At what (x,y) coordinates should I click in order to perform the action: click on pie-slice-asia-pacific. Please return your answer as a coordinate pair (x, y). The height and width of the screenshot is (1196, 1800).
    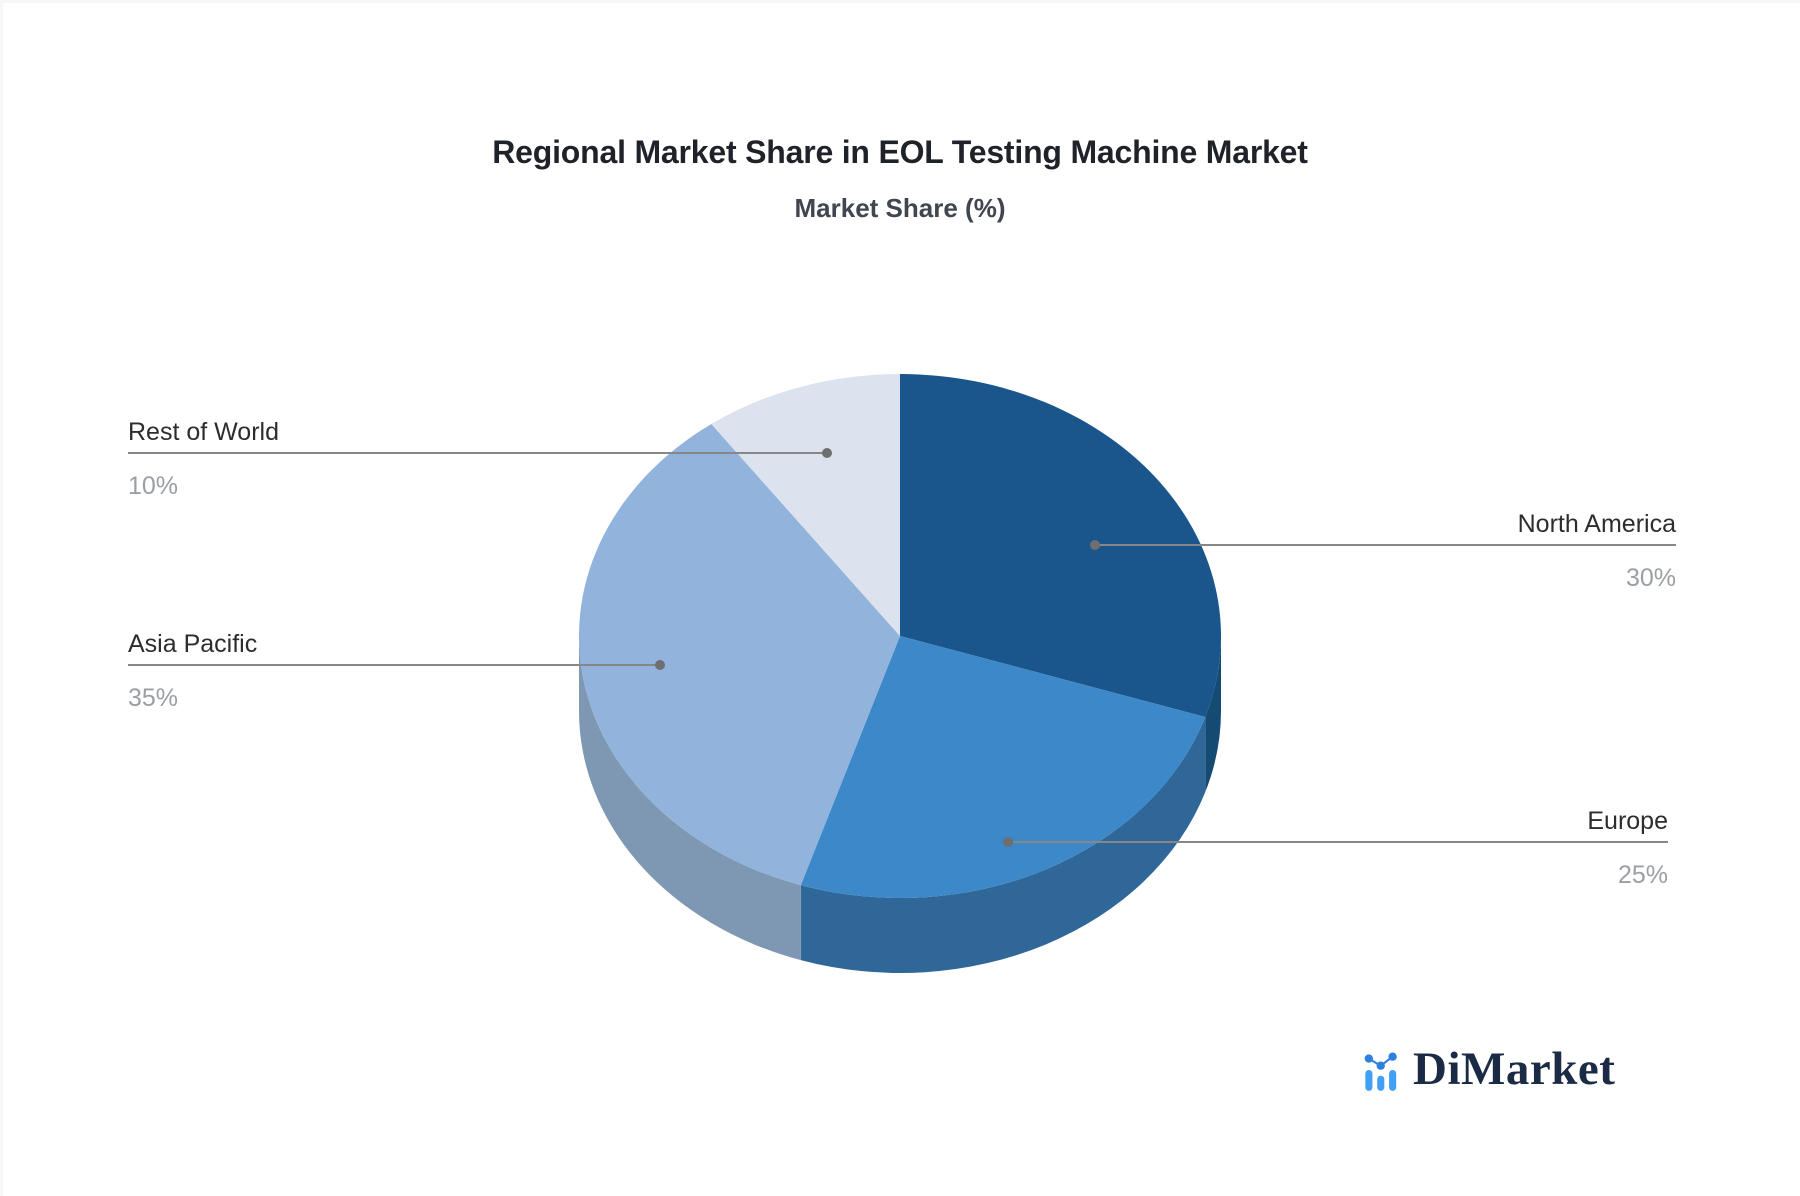
    Looking at the image, I should click on (739, 655).